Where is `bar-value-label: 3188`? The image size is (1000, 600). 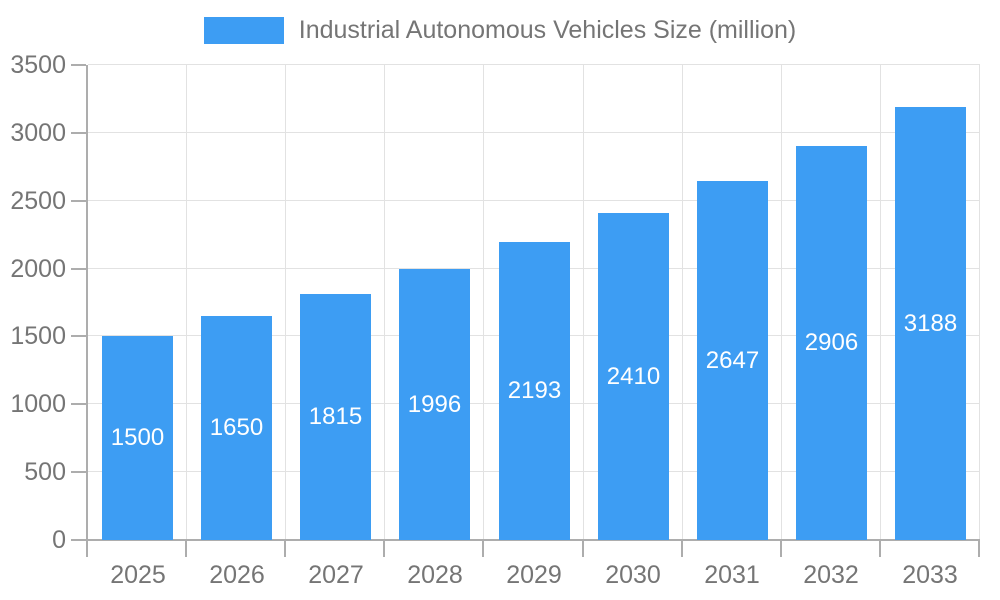
bar-value-label: 3188 is located at coordinates (930, 323).